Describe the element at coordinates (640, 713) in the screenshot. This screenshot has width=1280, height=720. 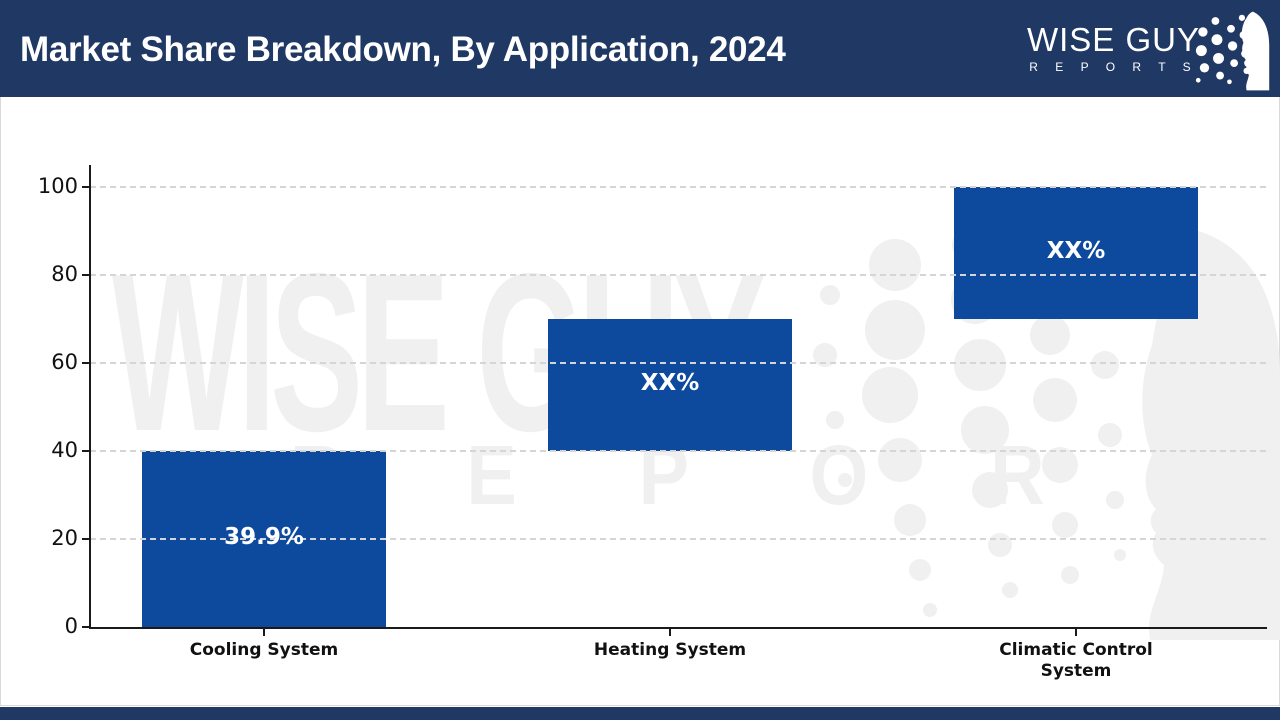
I see `footer-bar` at that location.